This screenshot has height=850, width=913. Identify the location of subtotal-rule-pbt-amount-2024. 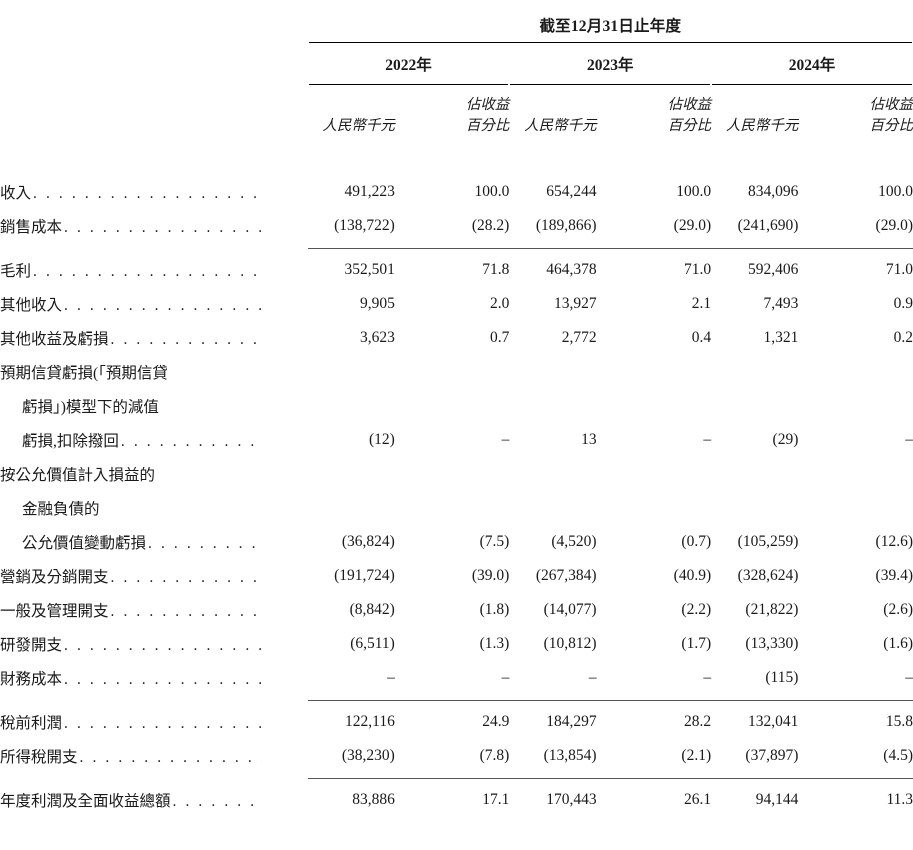
(755, 700).